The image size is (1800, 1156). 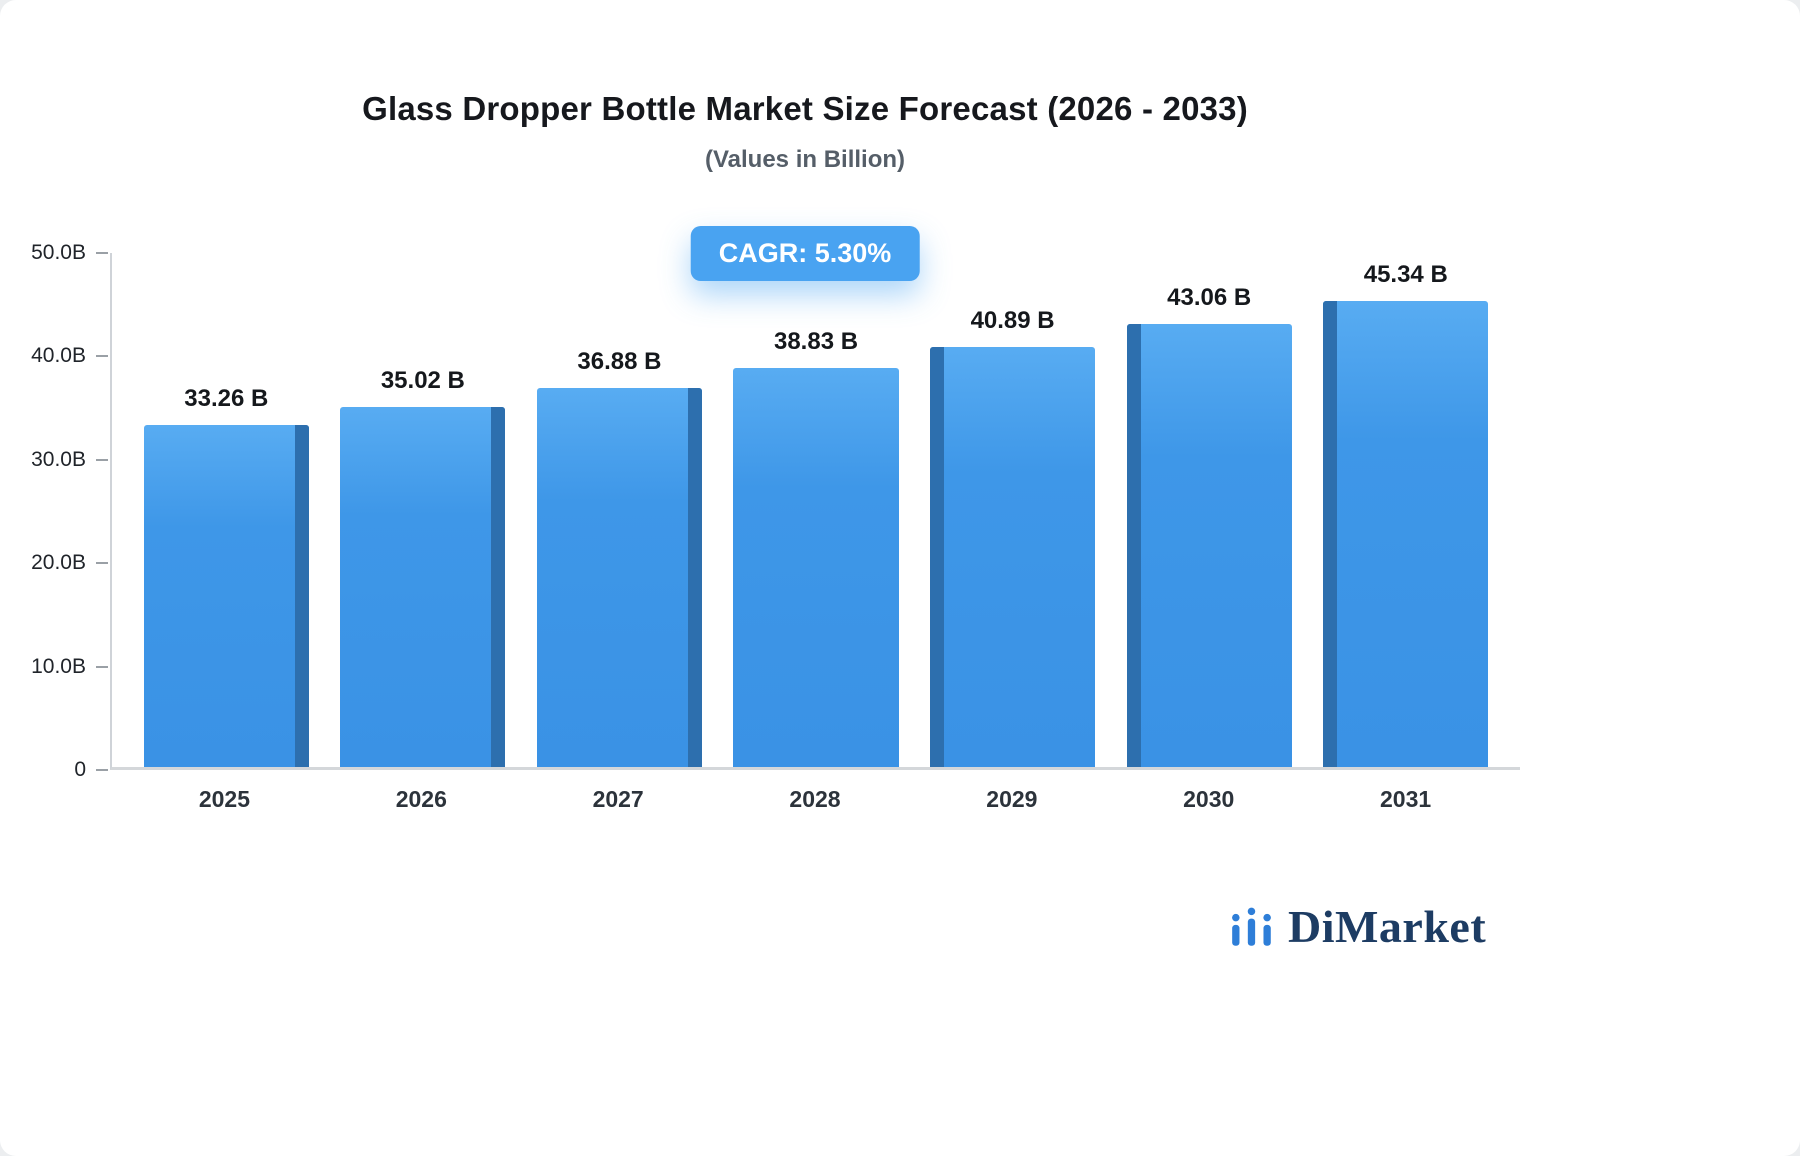 I want to click on bar-2025, so click(x=226, y=596).